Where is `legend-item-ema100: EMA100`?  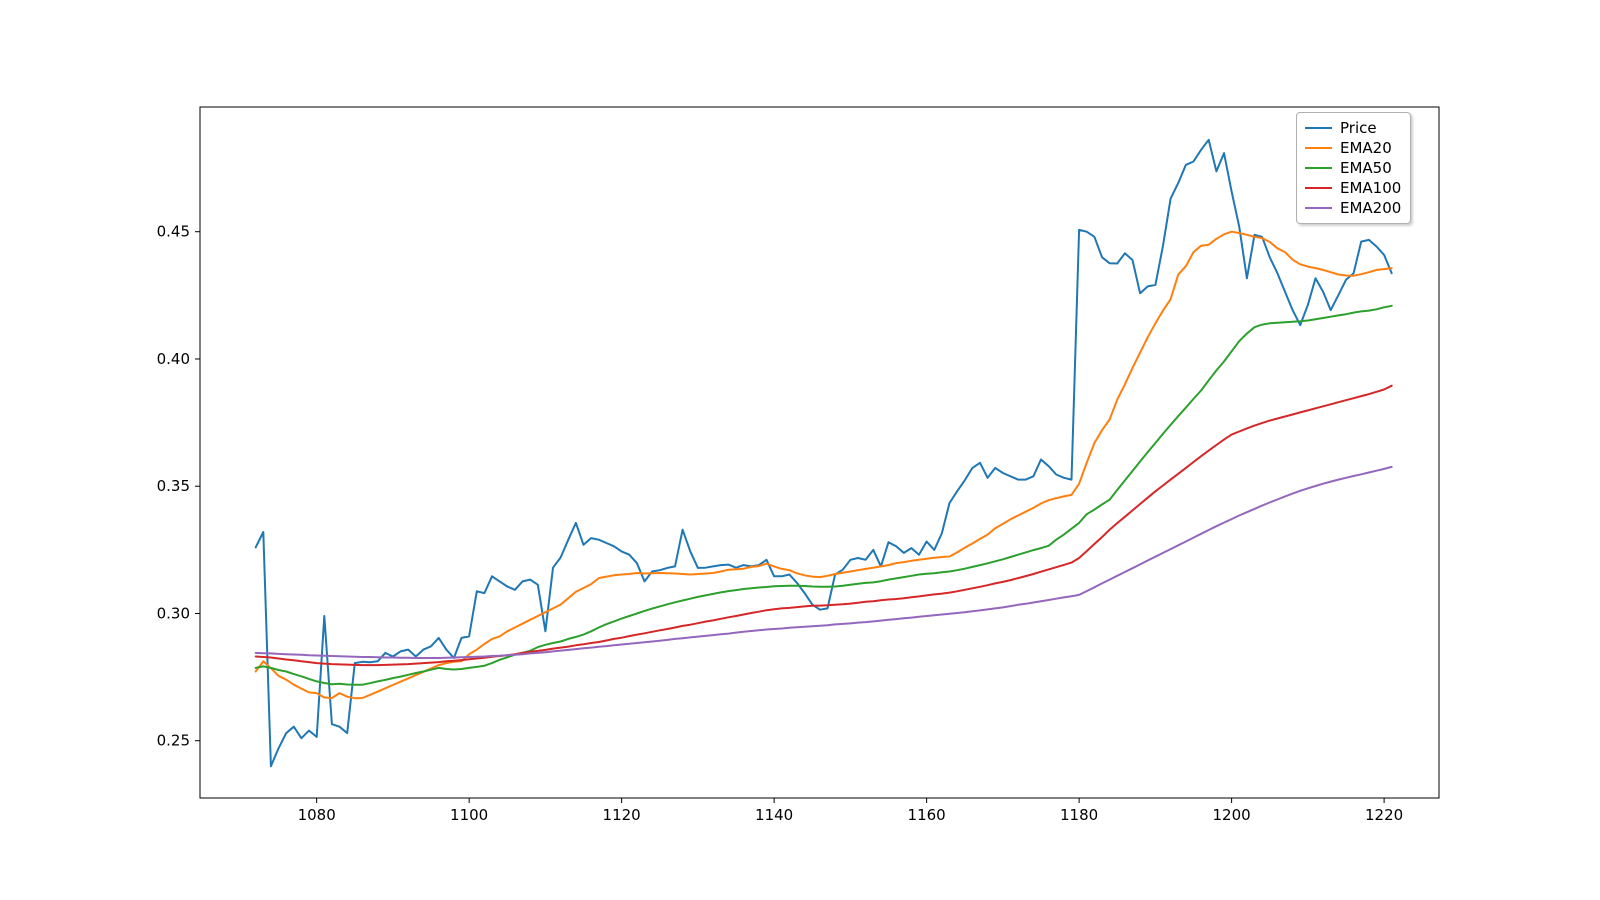 legend-item-ema100: EMA100 is located at coordinates (1353, 188).